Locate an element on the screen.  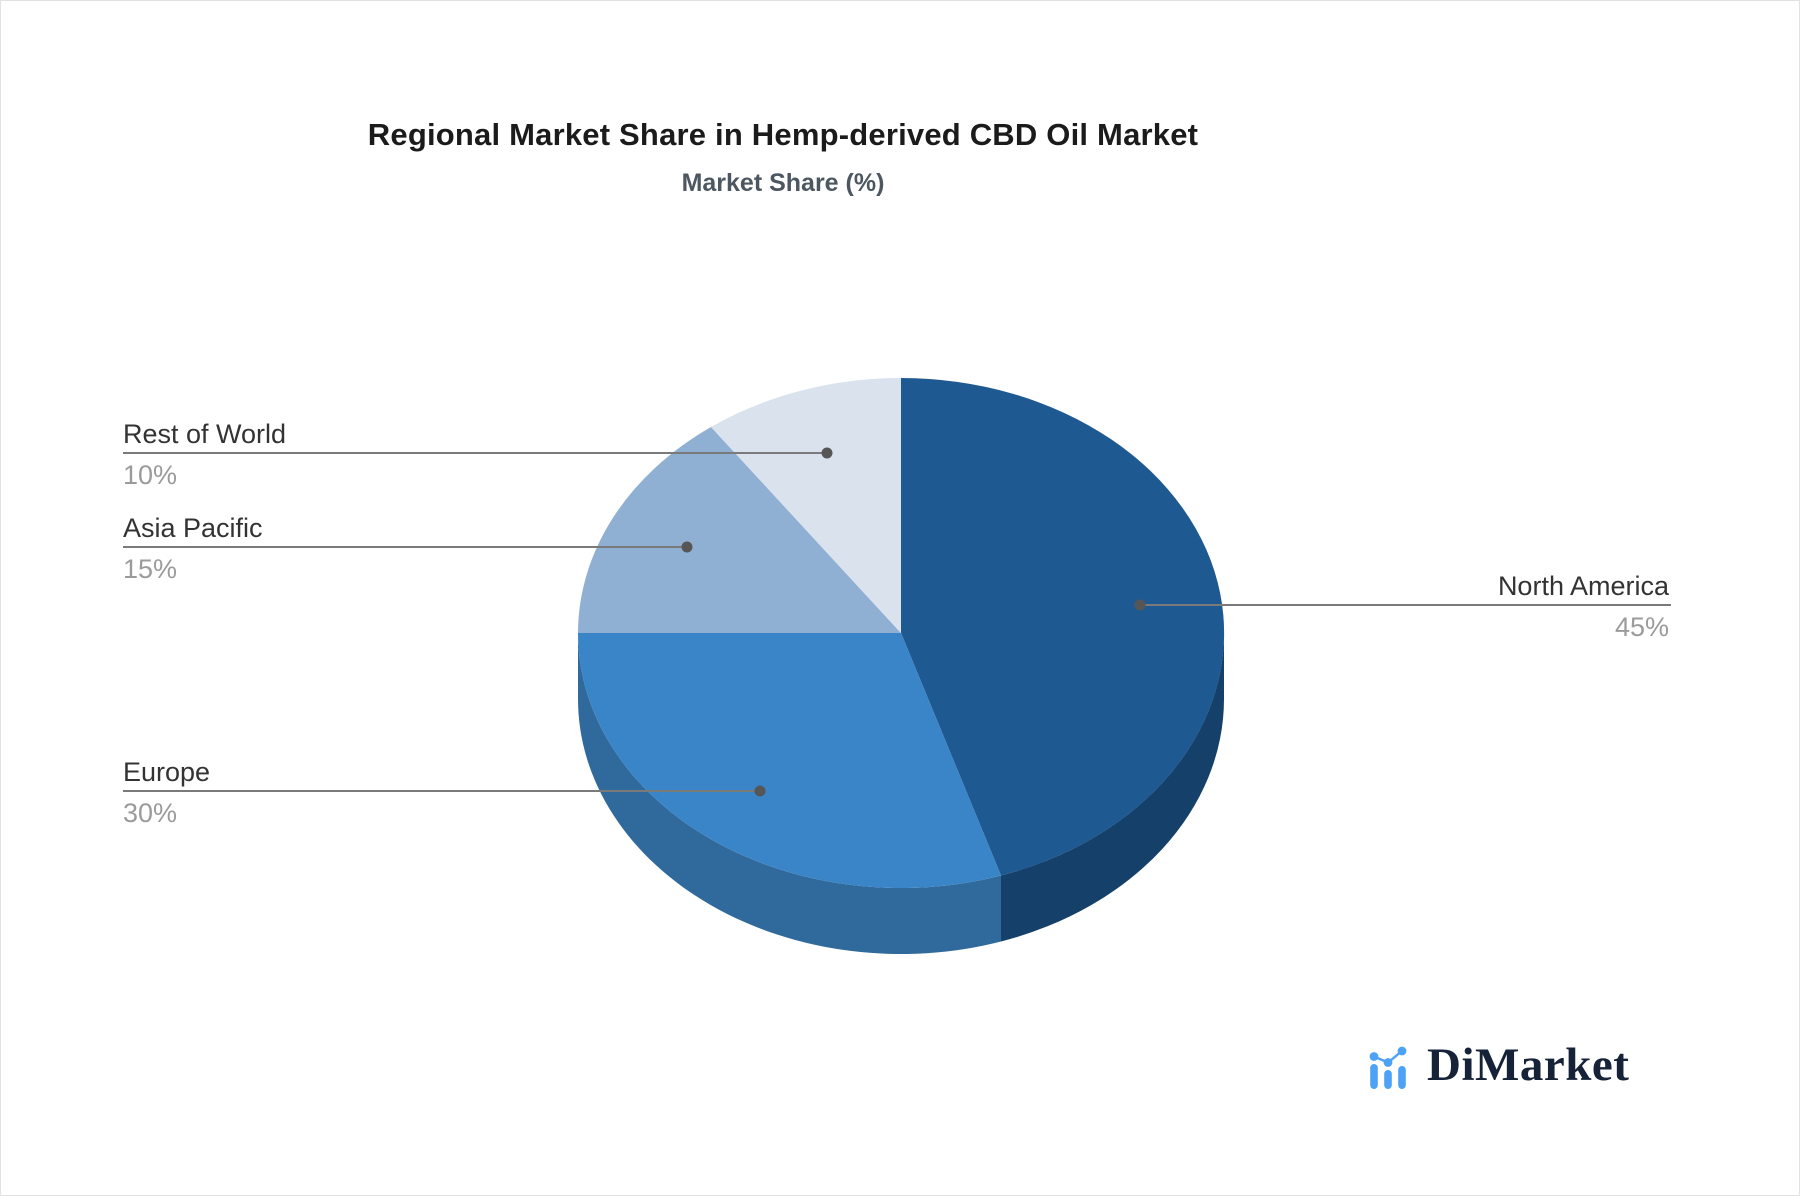
leader-dot-europe is located at coordinates (760, 791).